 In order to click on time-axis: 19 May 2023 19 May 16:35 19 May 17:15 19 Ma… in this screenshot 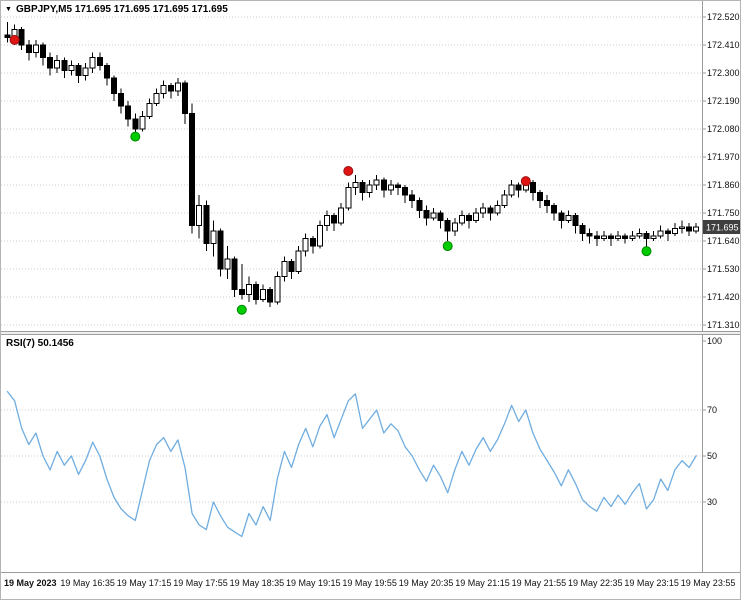, I will do `click(370, 585)`.